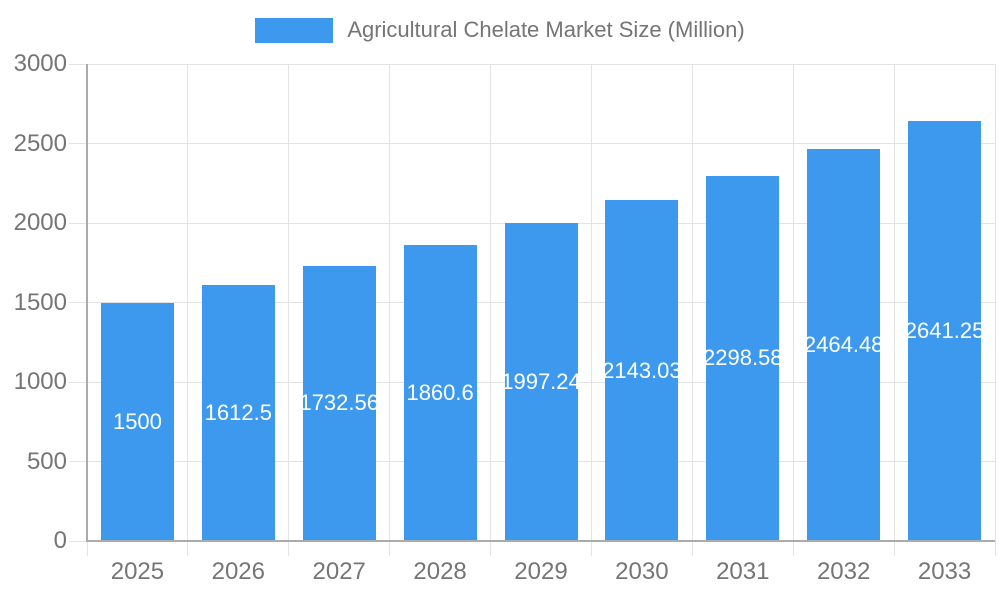 The image size is (1000, 600). I want to click on y-axis-line, so click(87, 302).